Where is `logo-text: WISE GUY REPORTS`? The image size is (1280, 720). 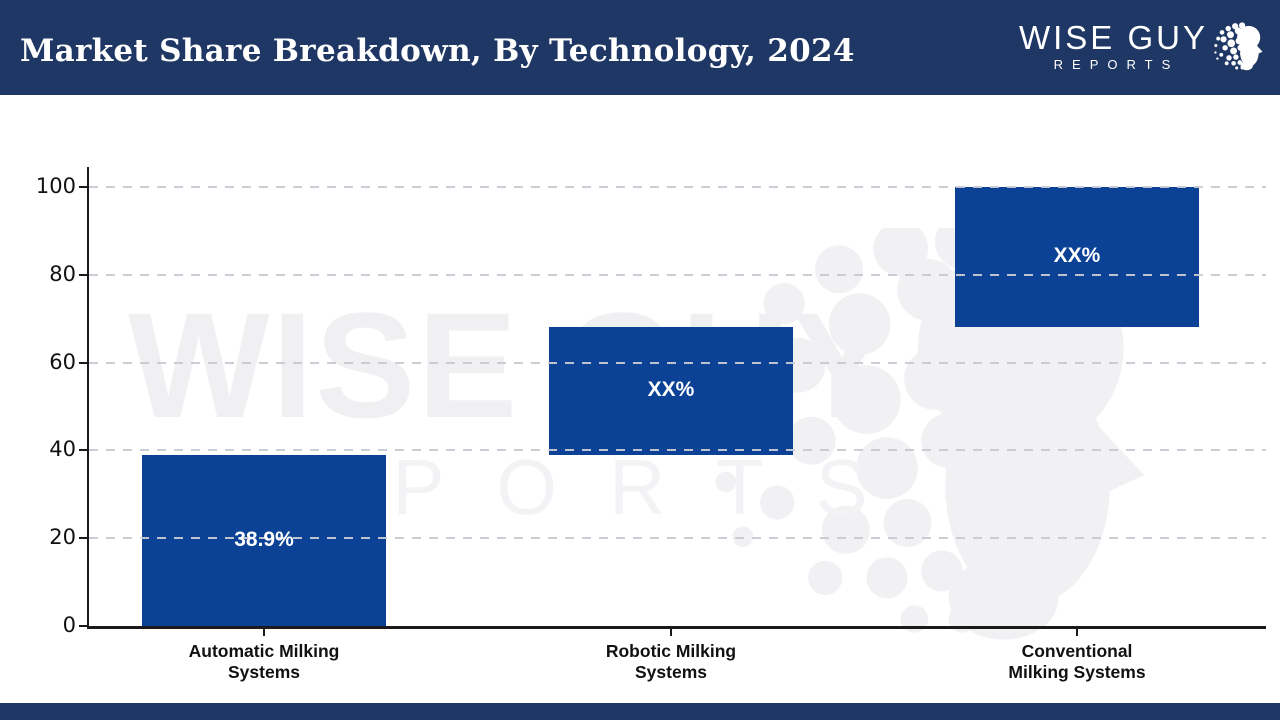
logo-text: WISE GUY REPORTS is located at coordinates (1113, 46).